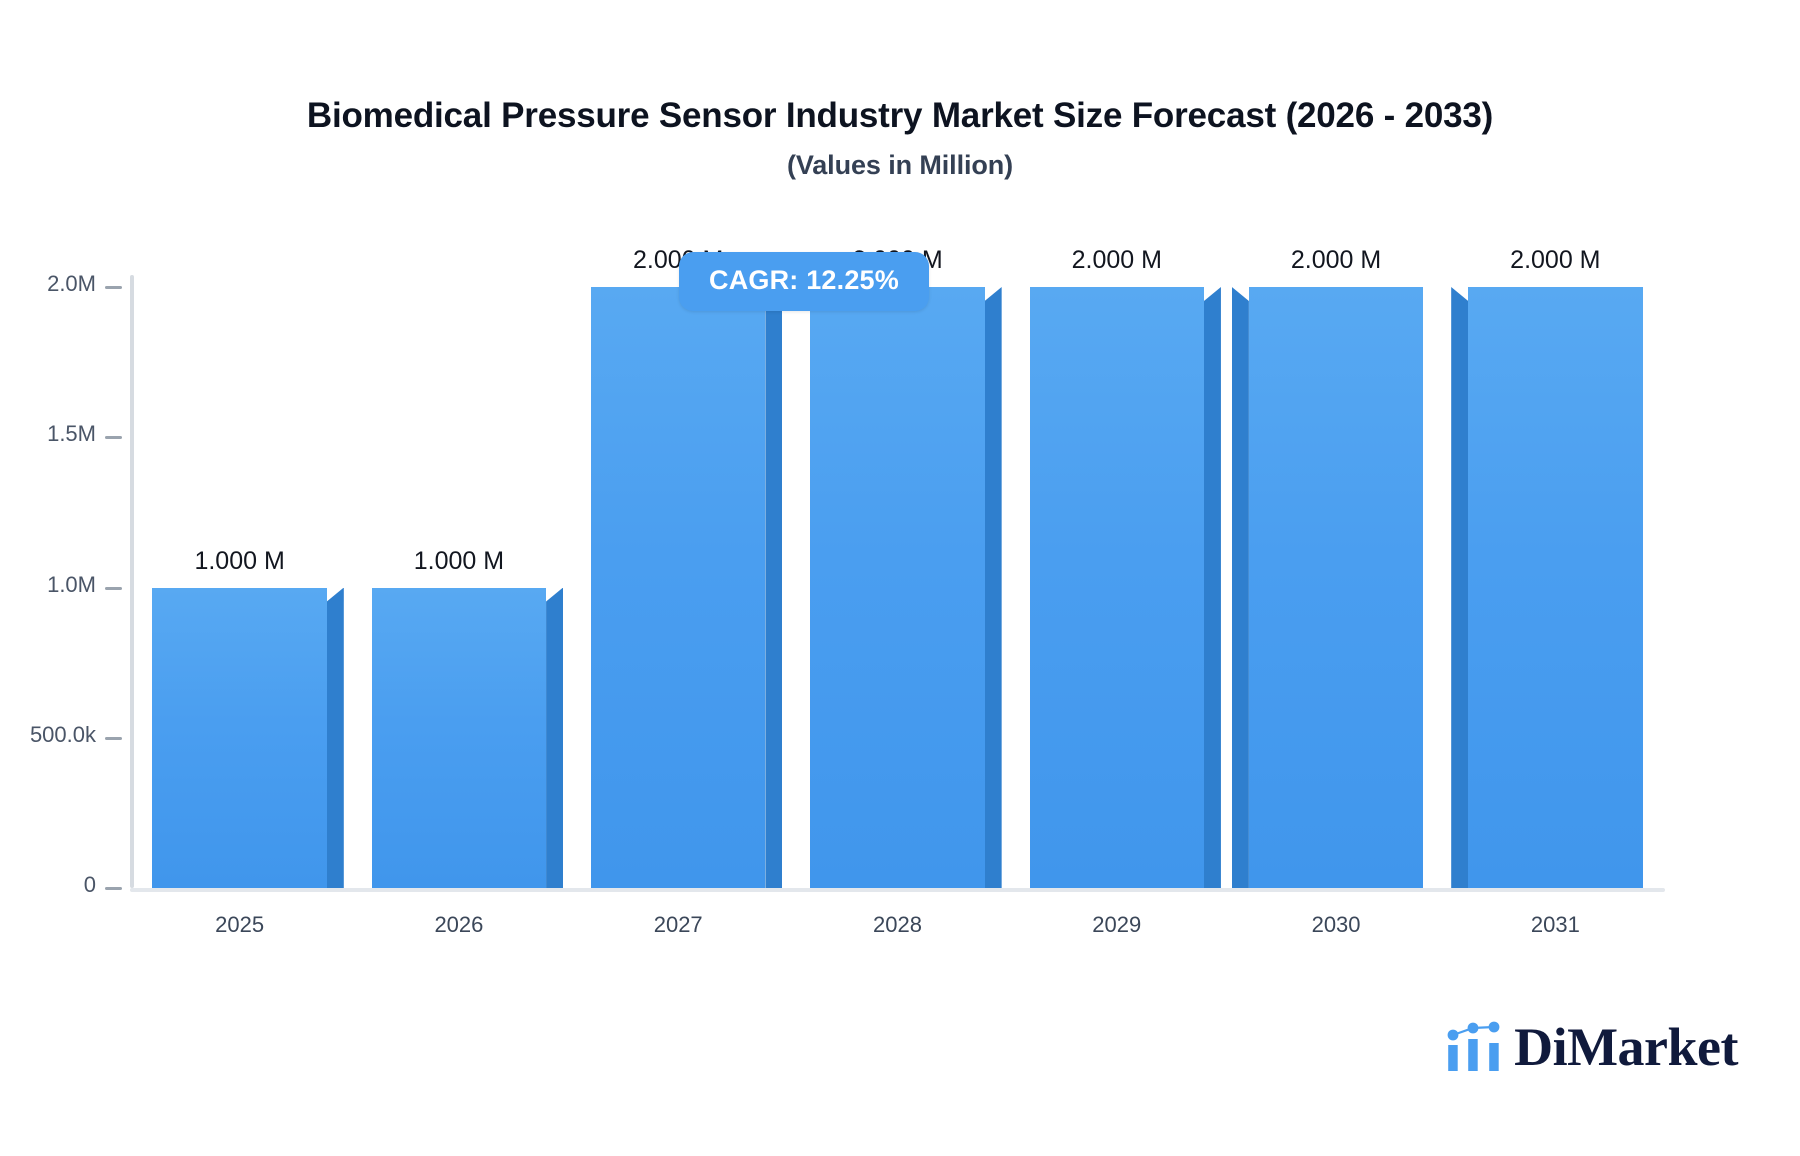 This screenshot has height=1156, width=1800. I want to click on bar-2029: 2.000 M, so click(1125, 567).